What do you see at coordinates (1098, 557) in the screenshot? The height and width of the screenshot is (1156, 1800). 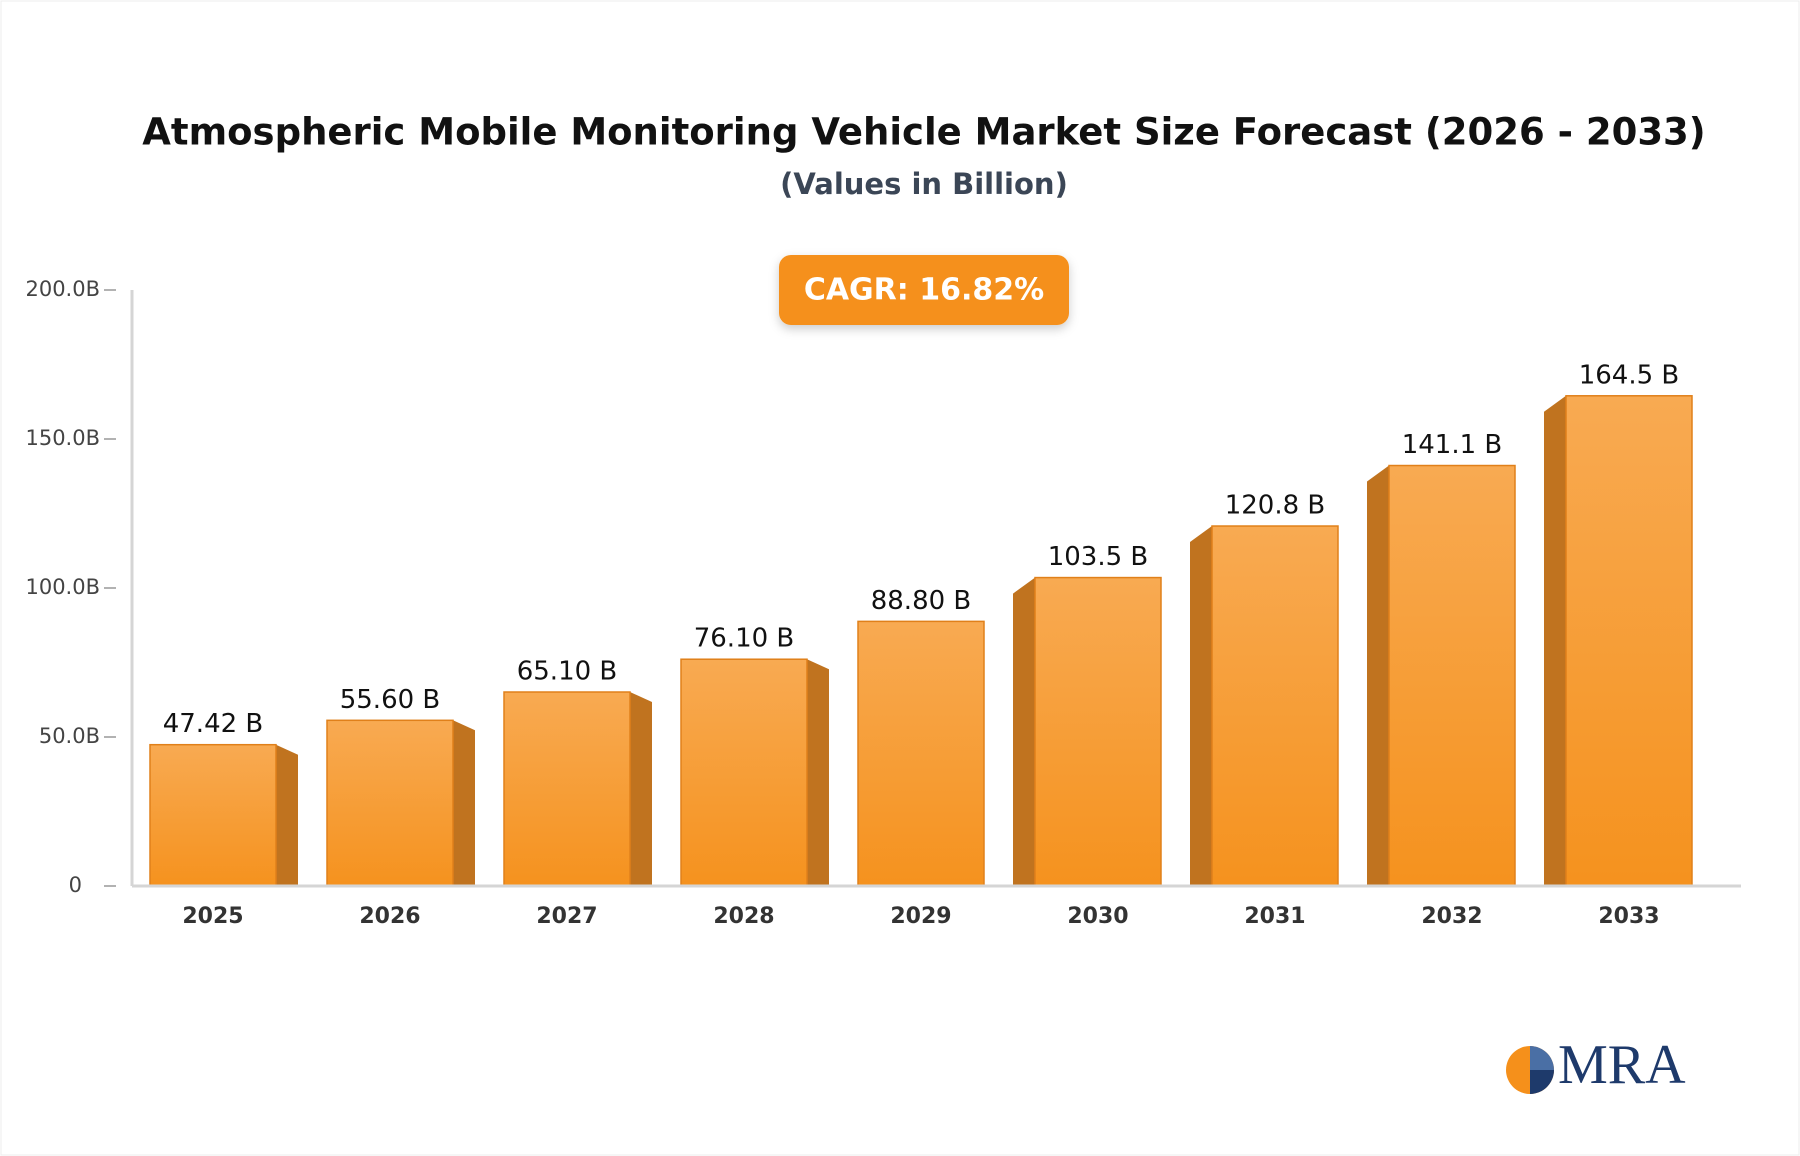 I see `value-label: 103.5 B` at bounding box center [1098, 557].